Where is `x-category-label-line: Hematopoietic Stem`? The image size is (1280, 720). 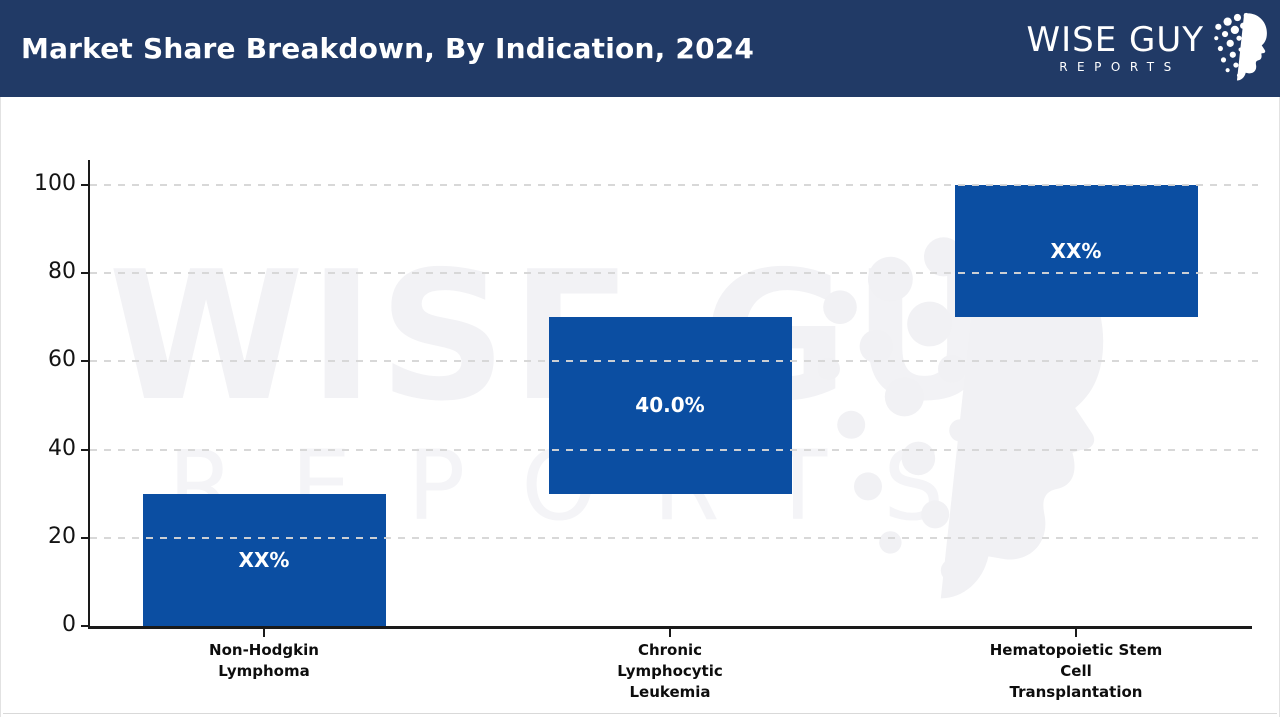 x-category-label-line: Hematopoietic Stem is located at coordinates (1076, 650).